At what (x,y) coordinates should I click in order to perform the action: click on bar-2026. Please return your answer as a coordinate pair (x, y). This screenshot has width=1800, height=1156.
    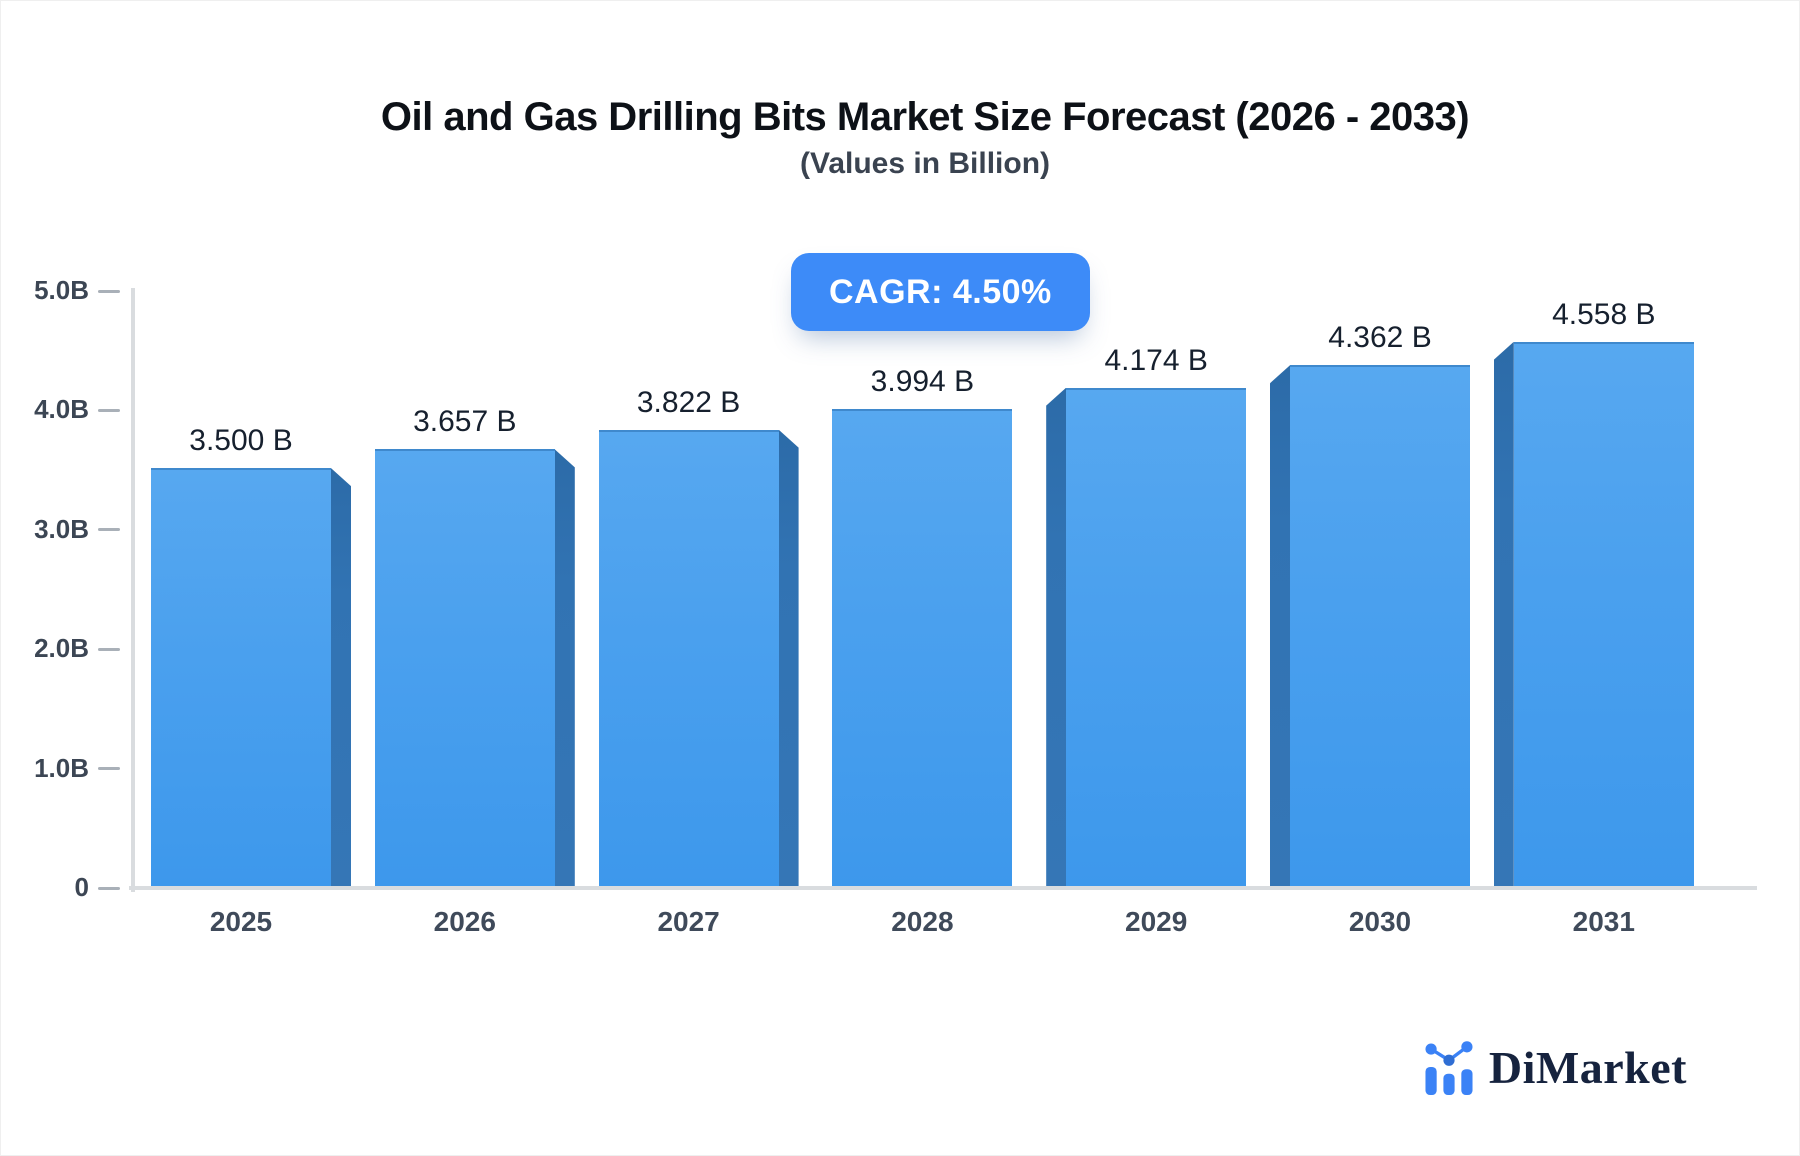
    Looking at the image, I should click on (474, 667).